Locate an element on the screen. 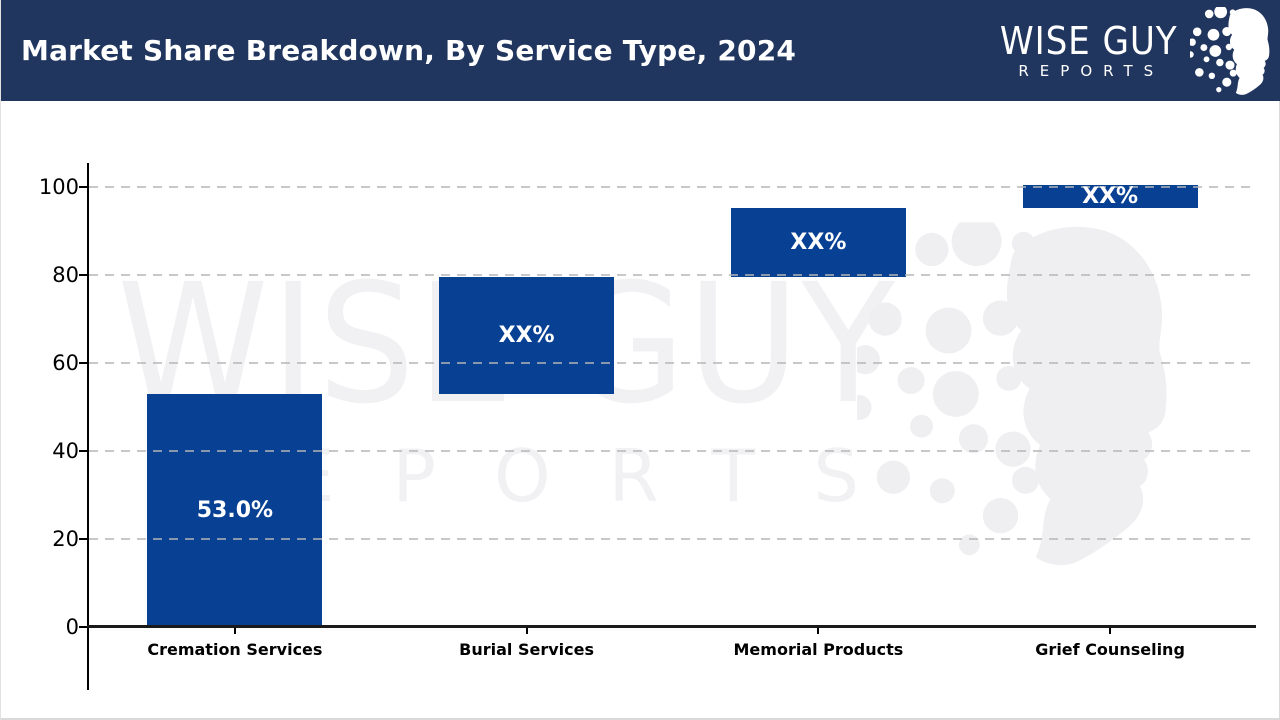 This screenshot has width=1280, height=720. brand-logo: WISE GUY REPORTS is located at coordinates (1130, 50).